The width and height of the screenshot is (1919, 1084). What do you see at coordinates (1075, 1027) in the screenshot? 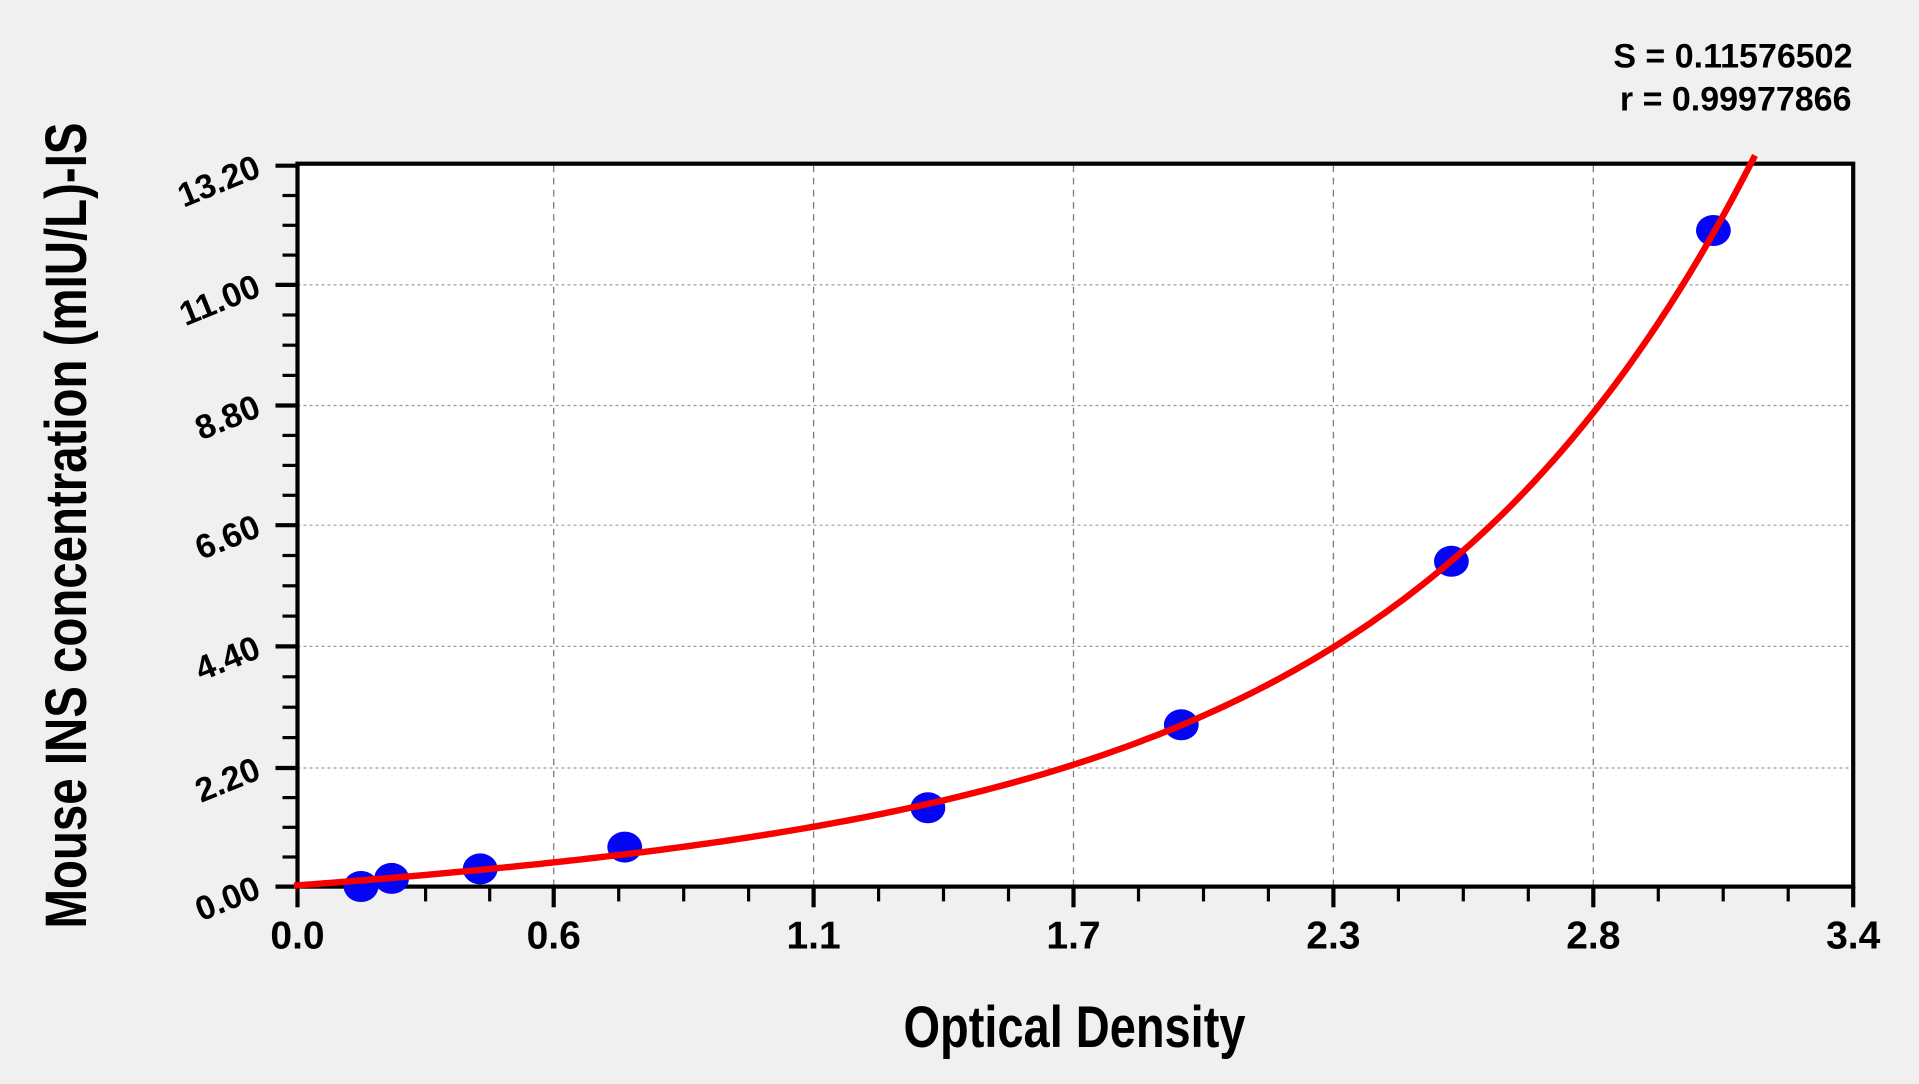
I see `svg-text: Optical Density` at bounding box center [1075, 1027].